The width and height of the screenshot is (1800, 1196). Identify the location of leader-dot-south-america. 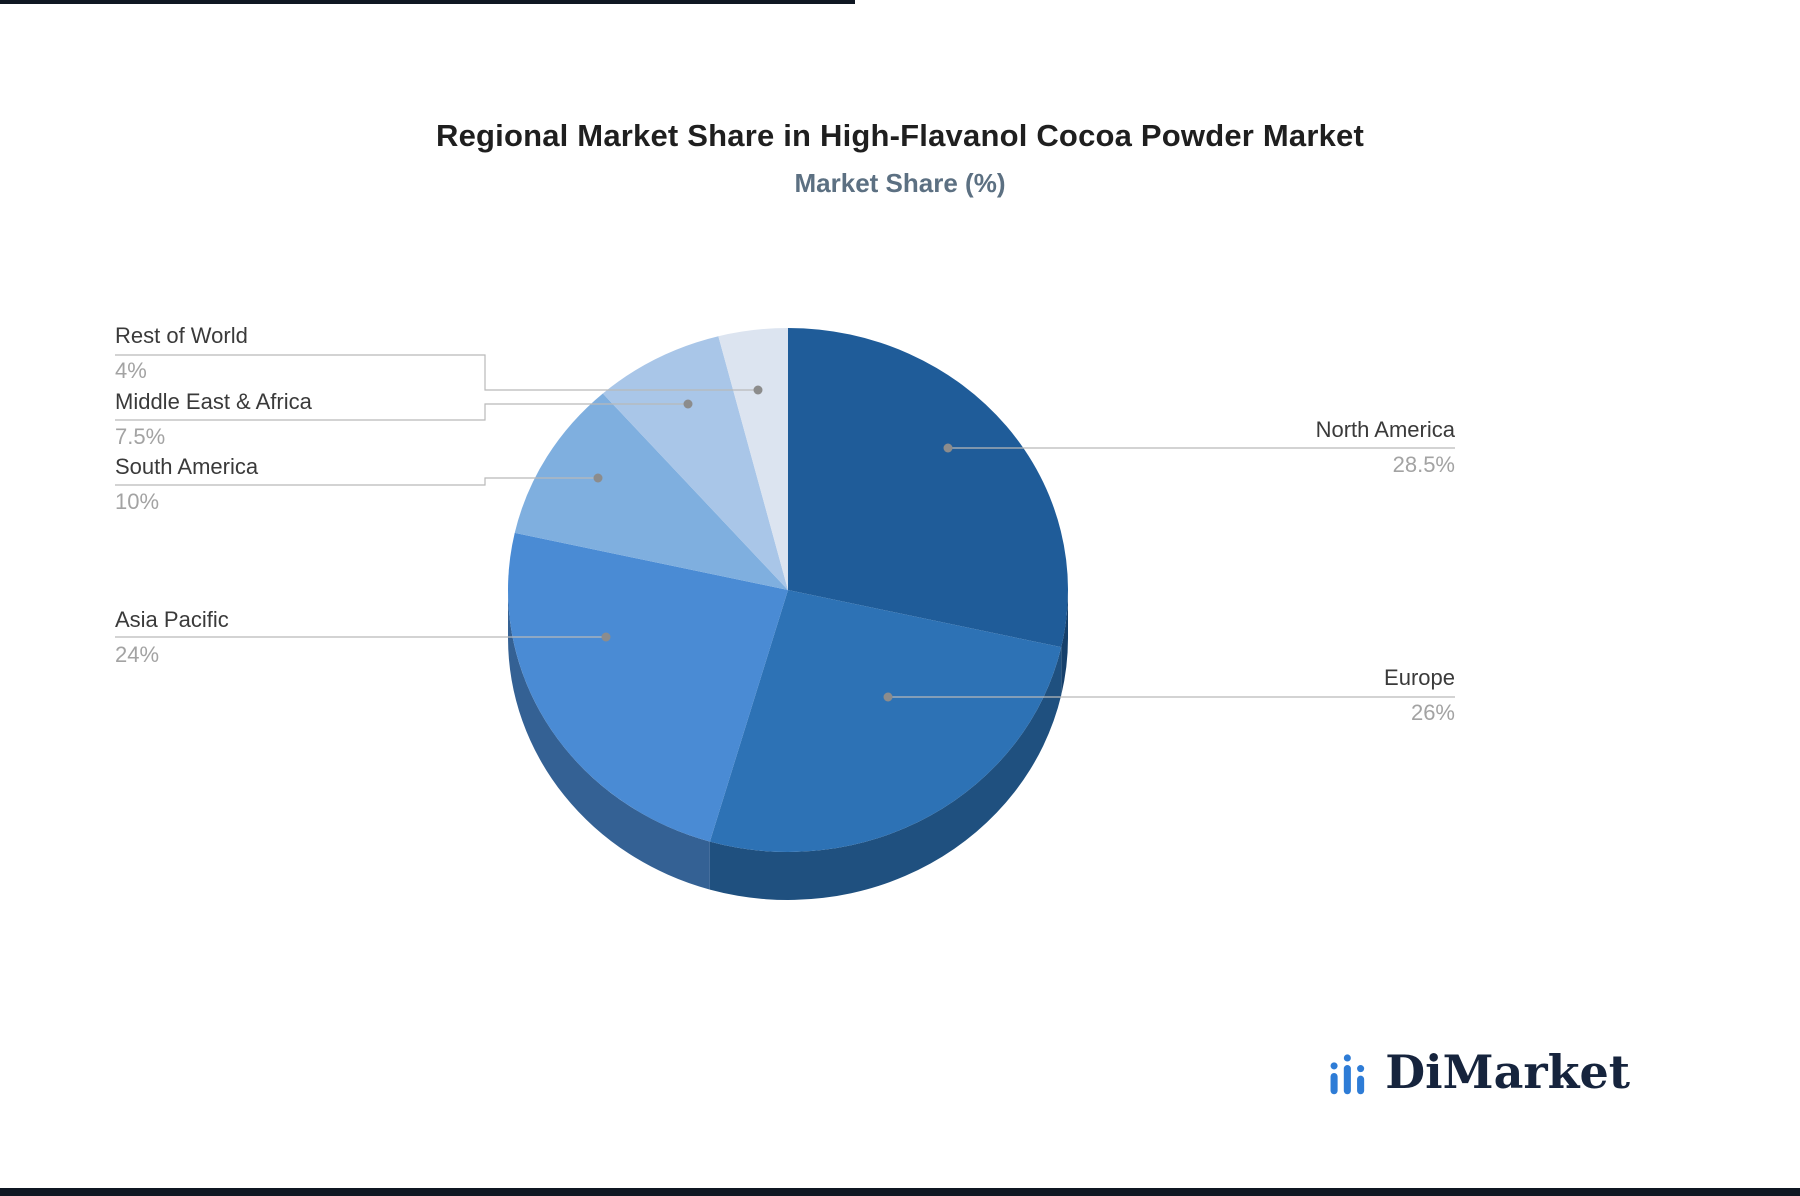
(598, 478).